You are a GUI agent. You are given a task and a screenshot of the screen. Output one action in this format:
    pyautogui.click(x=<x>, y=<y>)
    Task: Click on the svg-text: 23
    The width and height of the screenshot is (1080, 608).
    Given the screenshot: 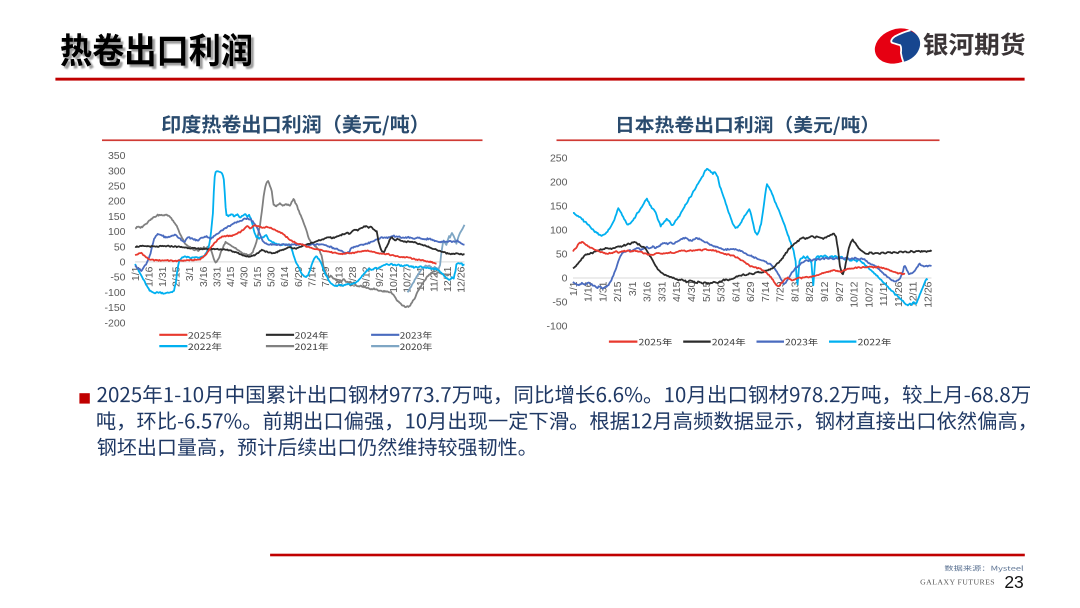 What is the action you would take?
    pyautogui.click(x=1013, y=582)
    